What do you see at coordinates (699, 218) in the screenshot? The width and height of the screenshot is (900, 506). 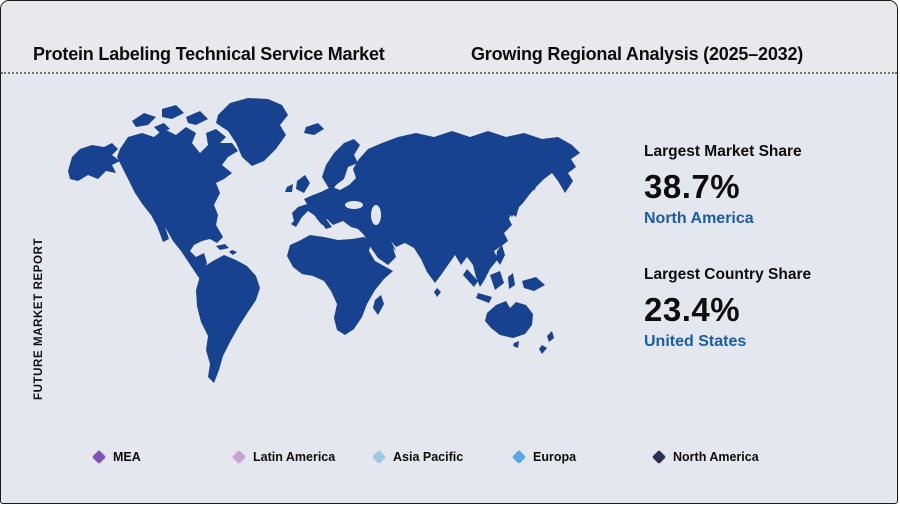 I see `stat-region: North America` at bounding box center [699, 218].